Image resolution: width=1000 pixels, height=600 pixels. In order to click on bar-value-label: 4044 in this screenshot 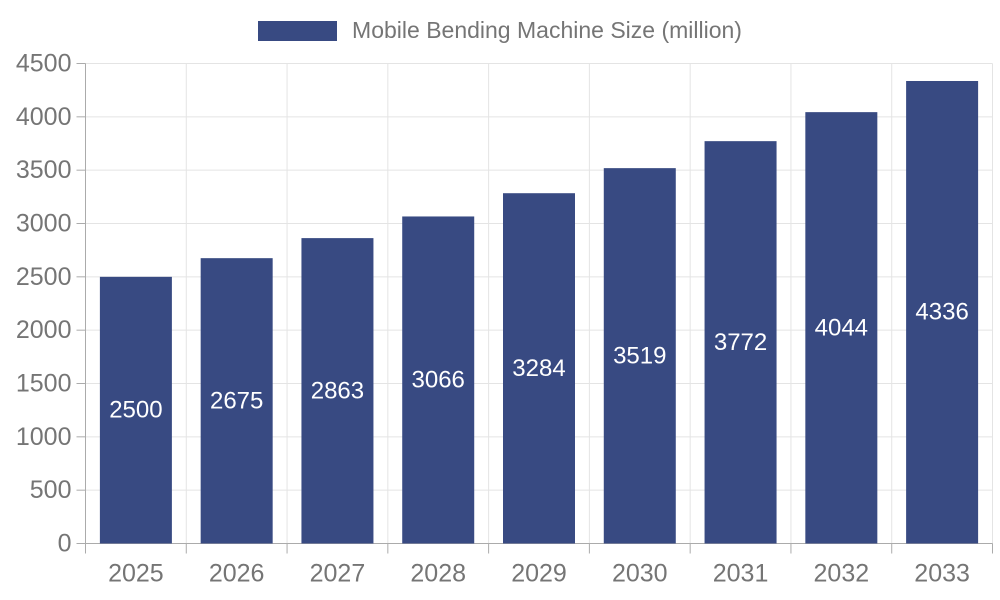, I will do `click(841, 327)`.